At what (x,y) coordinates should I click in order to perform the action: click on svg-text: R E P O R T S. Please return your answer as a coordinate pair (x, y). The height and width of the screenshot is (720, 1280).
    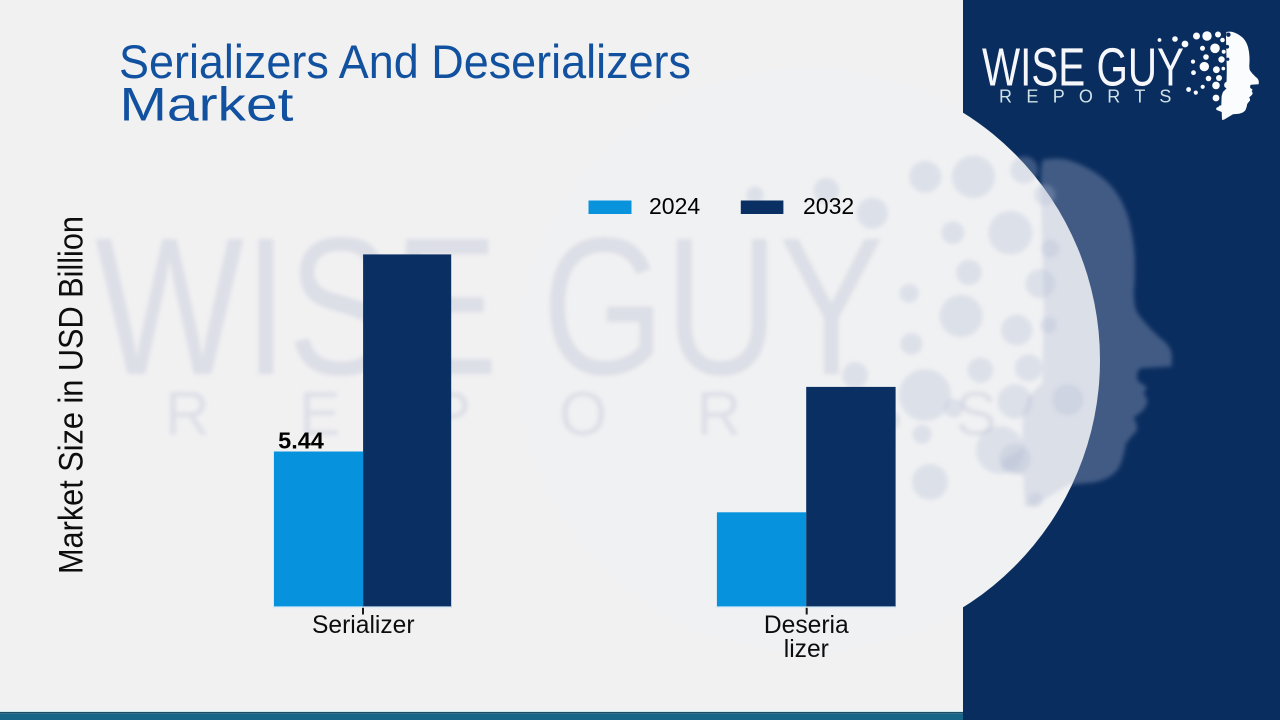
    Looking at the image, I should click on (1087, 97).